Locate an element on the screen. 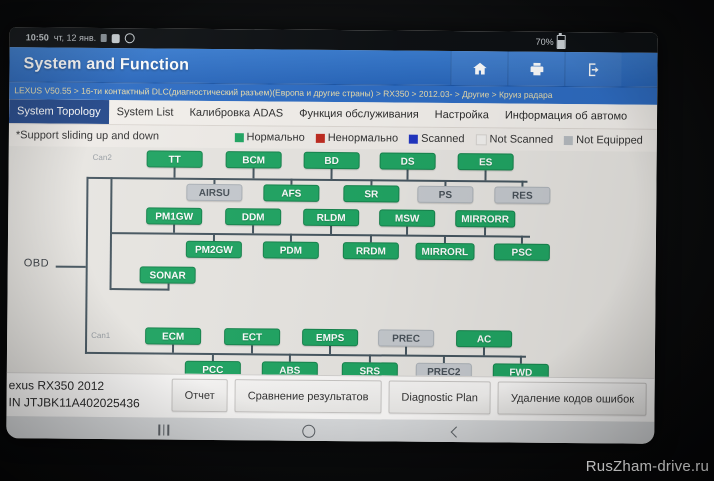 The width and height of the screenshot is (714, 481). exit-button is located at coordinates (593, 69).